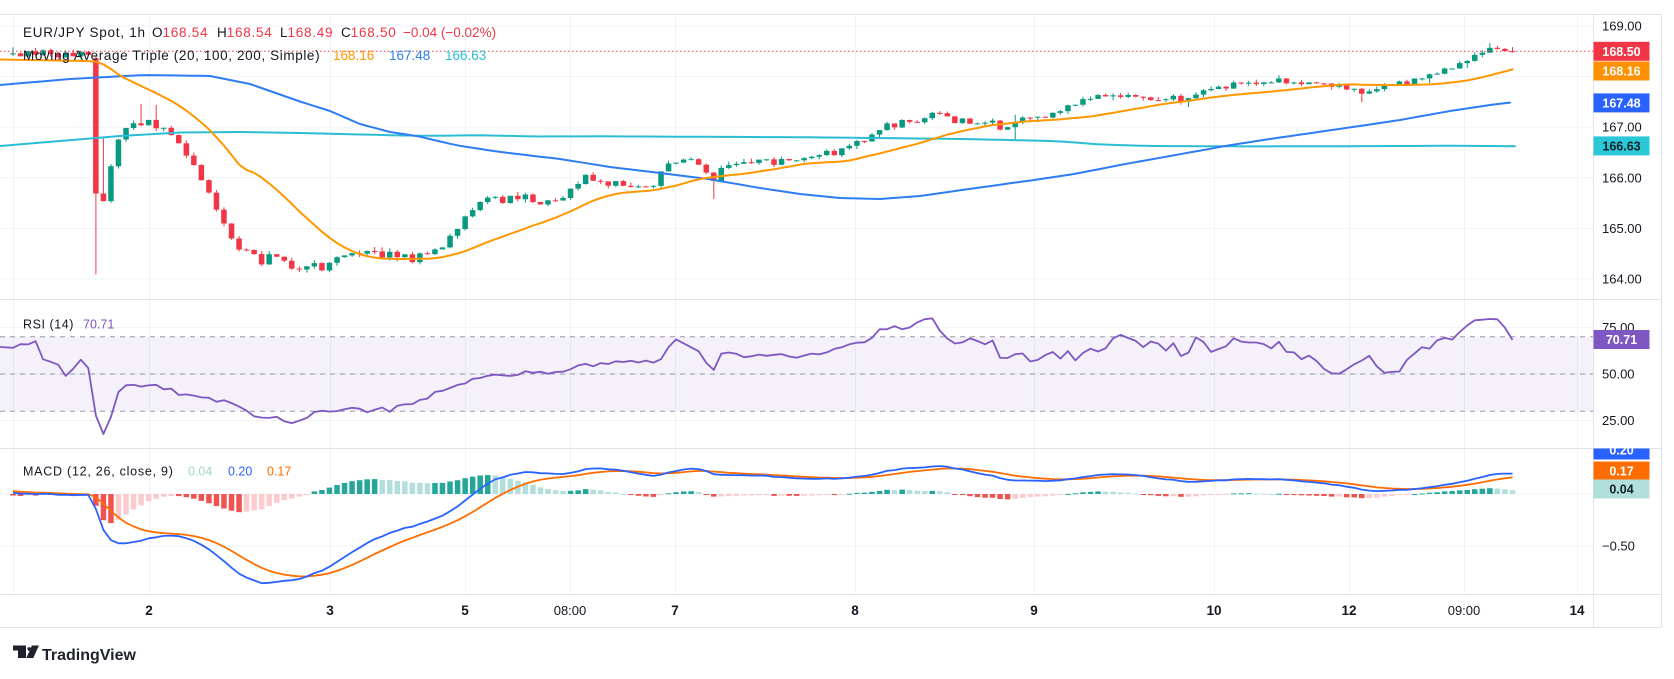  What do you see at coordinates (1622, 279) in the screenshot?
I see `svg-text: 164.00` at bounding box center [1622, 279].